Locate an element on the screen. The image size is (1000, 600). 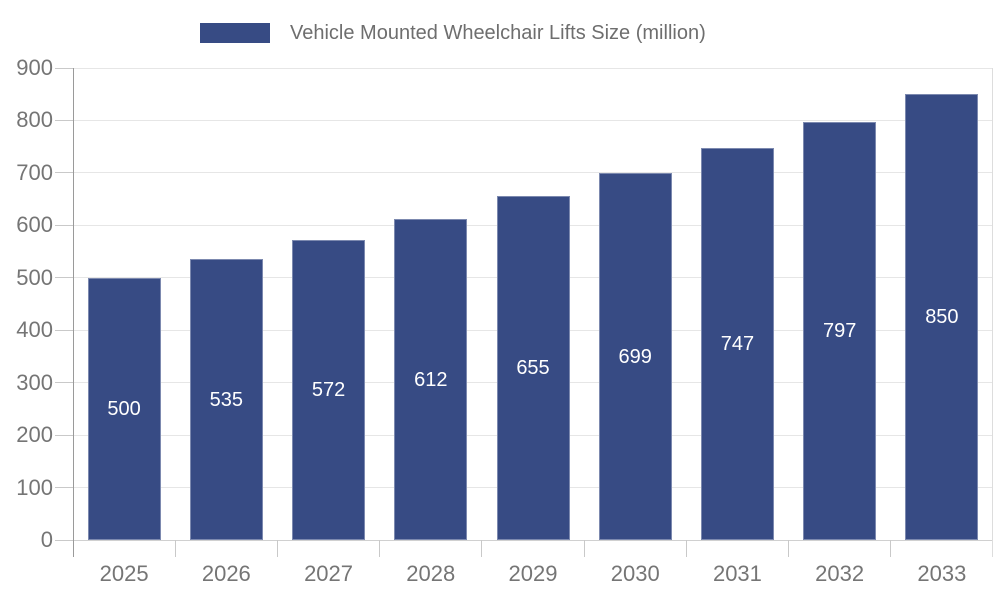
bar-value-label: 572 is located at coordinates (328, 390).